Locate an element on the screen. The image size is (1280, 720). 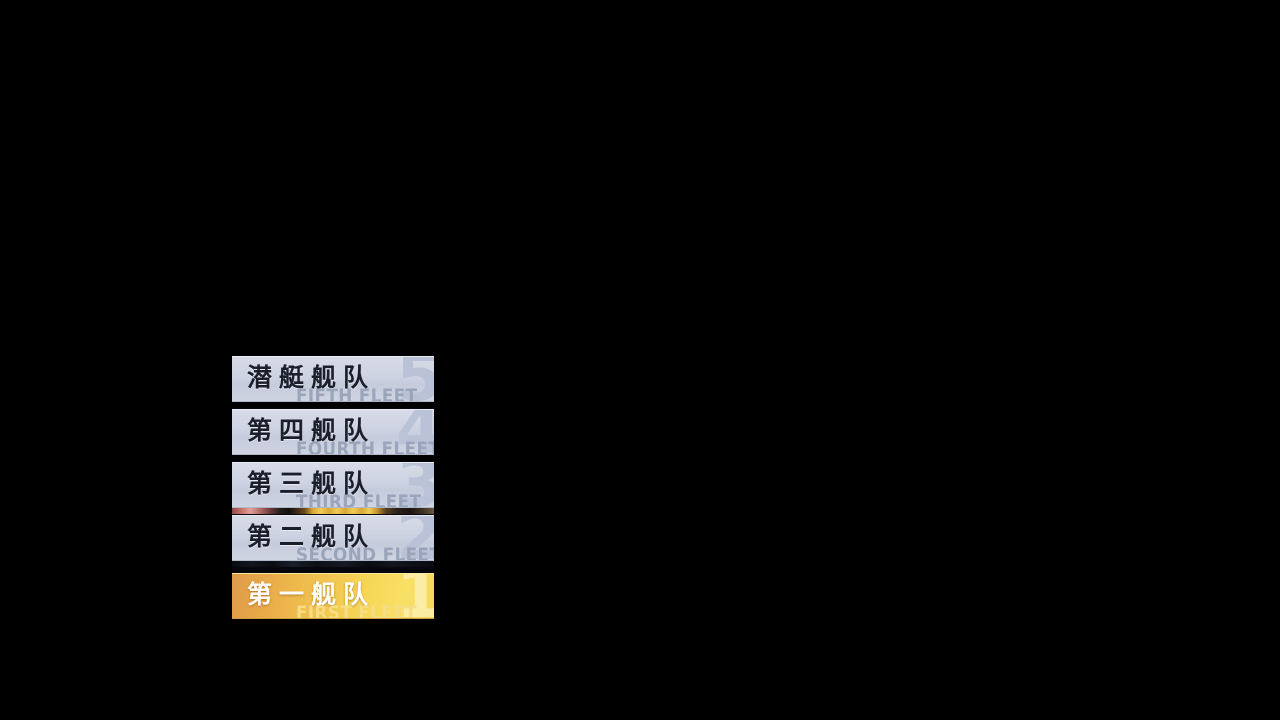
fleet-label-4: 第四舰队 is located at coordinates (311, 430).